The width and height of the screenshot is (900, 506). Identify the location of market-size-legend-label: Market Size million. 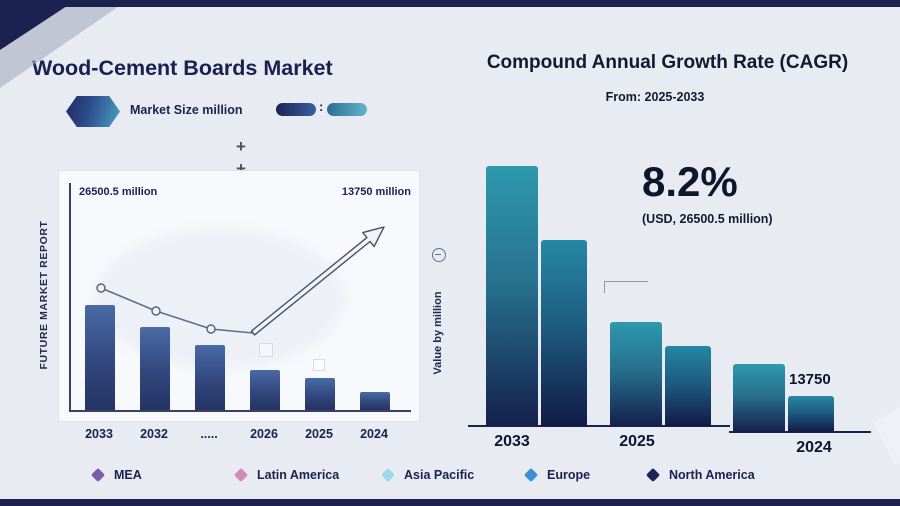
(186, 110).